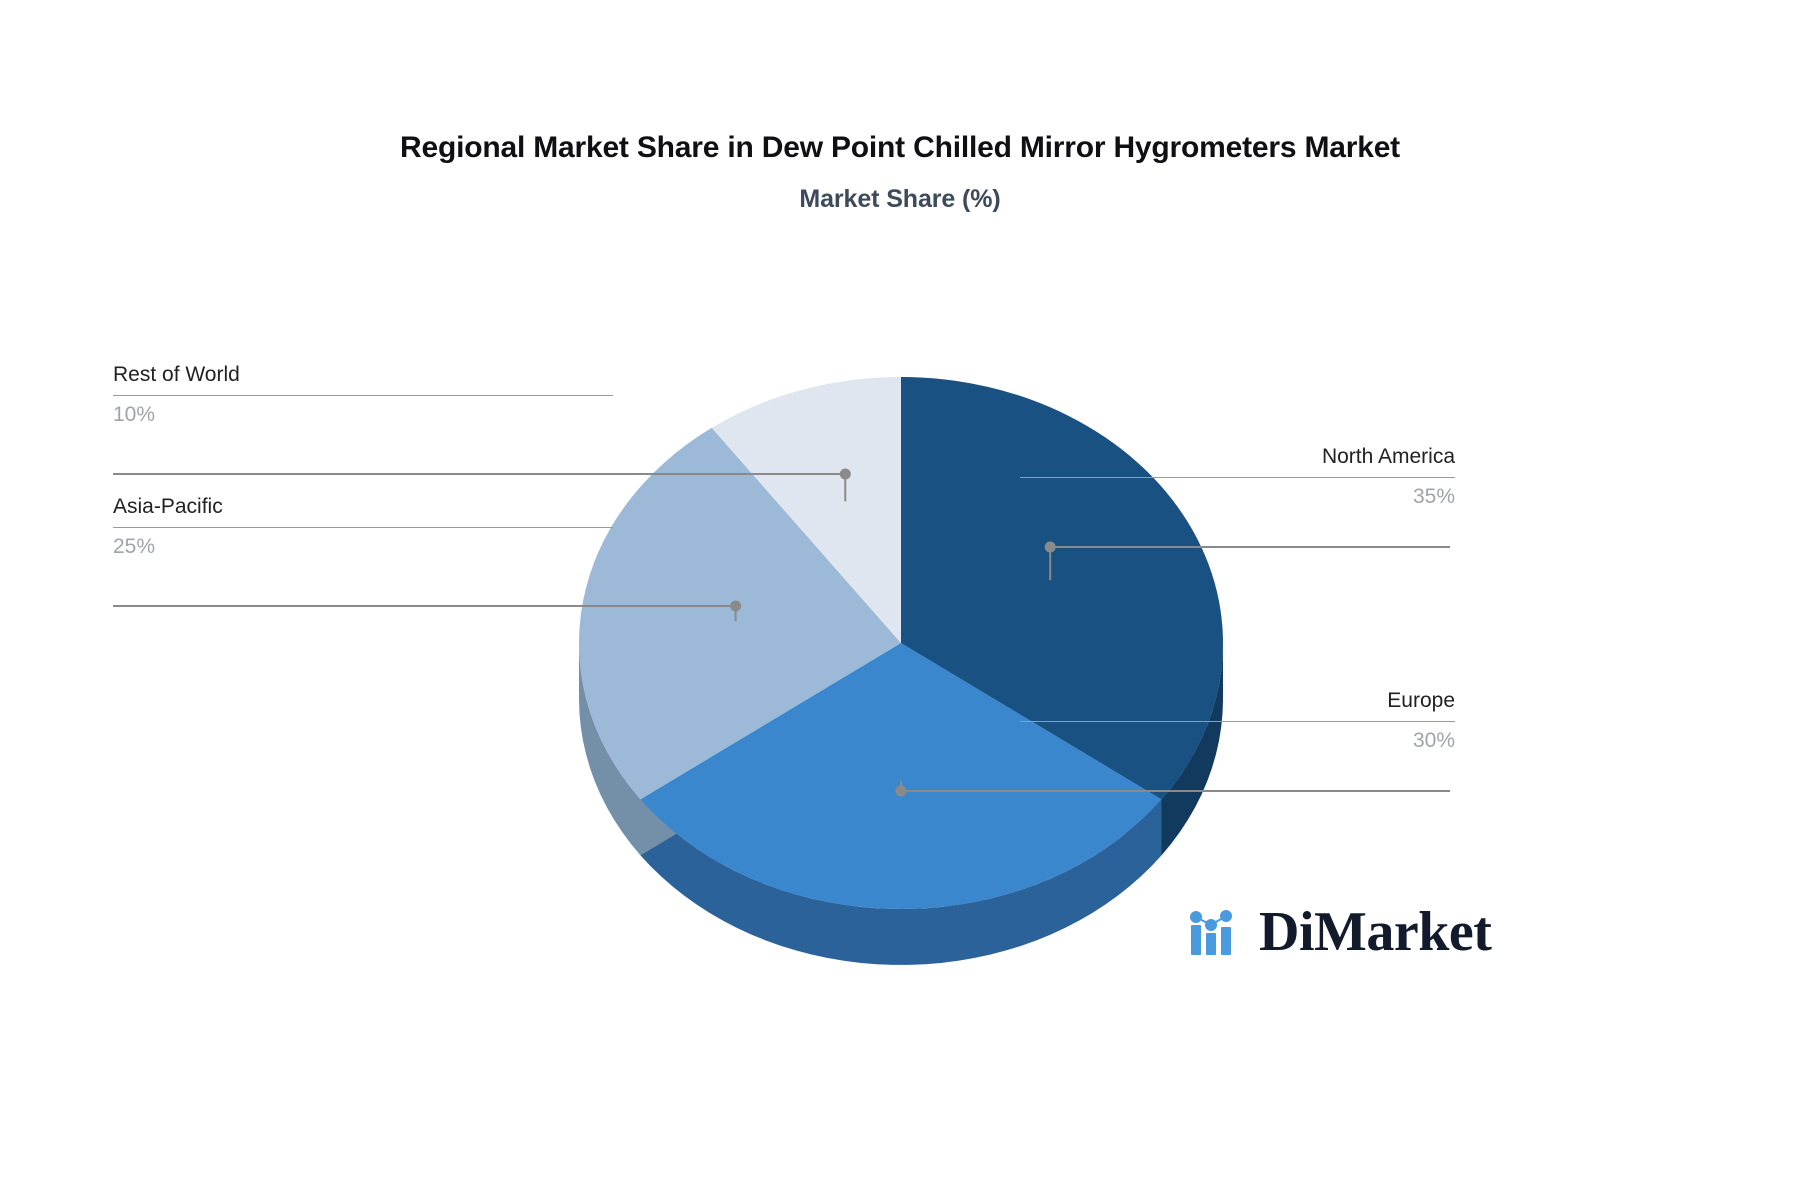  What do you see at coordinates (1388, 456) in the screenshot?
I see `callout-label-north-america: North America` at bounding box center [1388, 456].